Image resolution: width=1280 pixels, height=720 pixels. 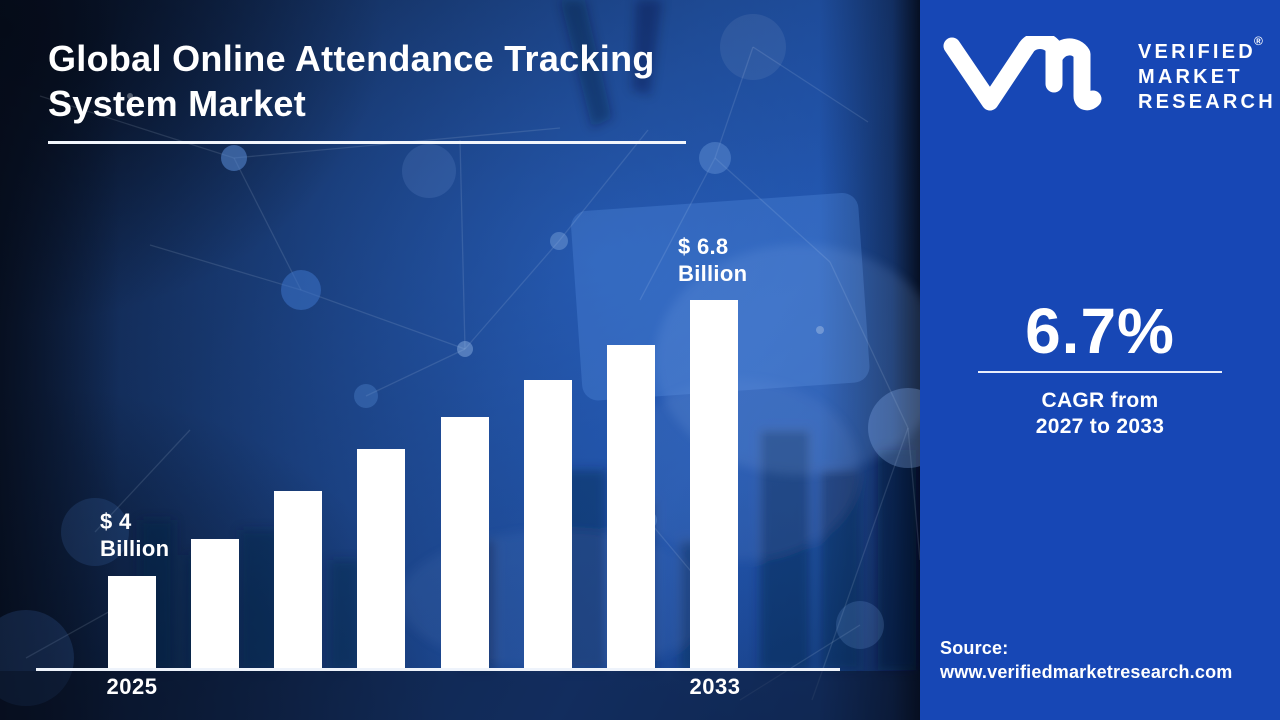 I want to click on vmr-monogram-icon, so click(x=1022, y=73).